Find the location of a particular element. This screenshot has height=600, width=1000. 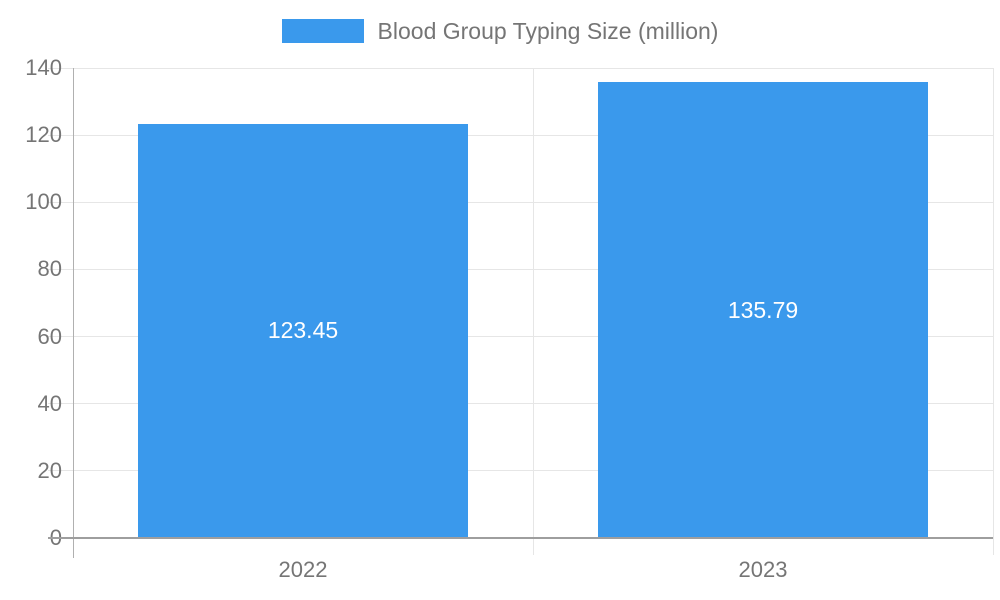

x-axis-tick-label: 2022 is located at coordinates (303, 569).